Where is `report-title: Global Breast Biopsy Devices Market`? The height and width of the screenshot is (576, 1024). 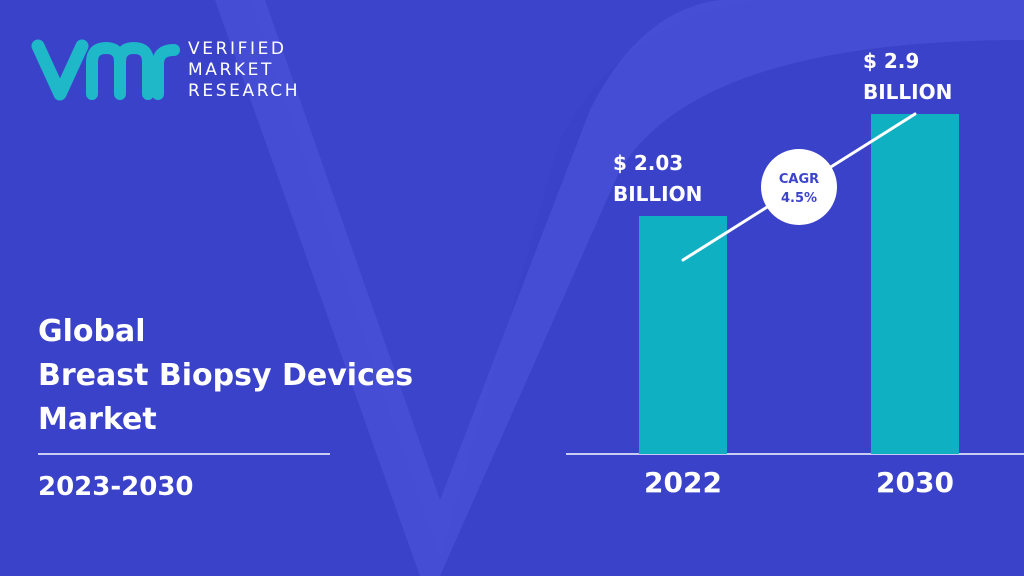 report-title: Global Breast Biopsy Devices Market is located at coordinates (225, 376).